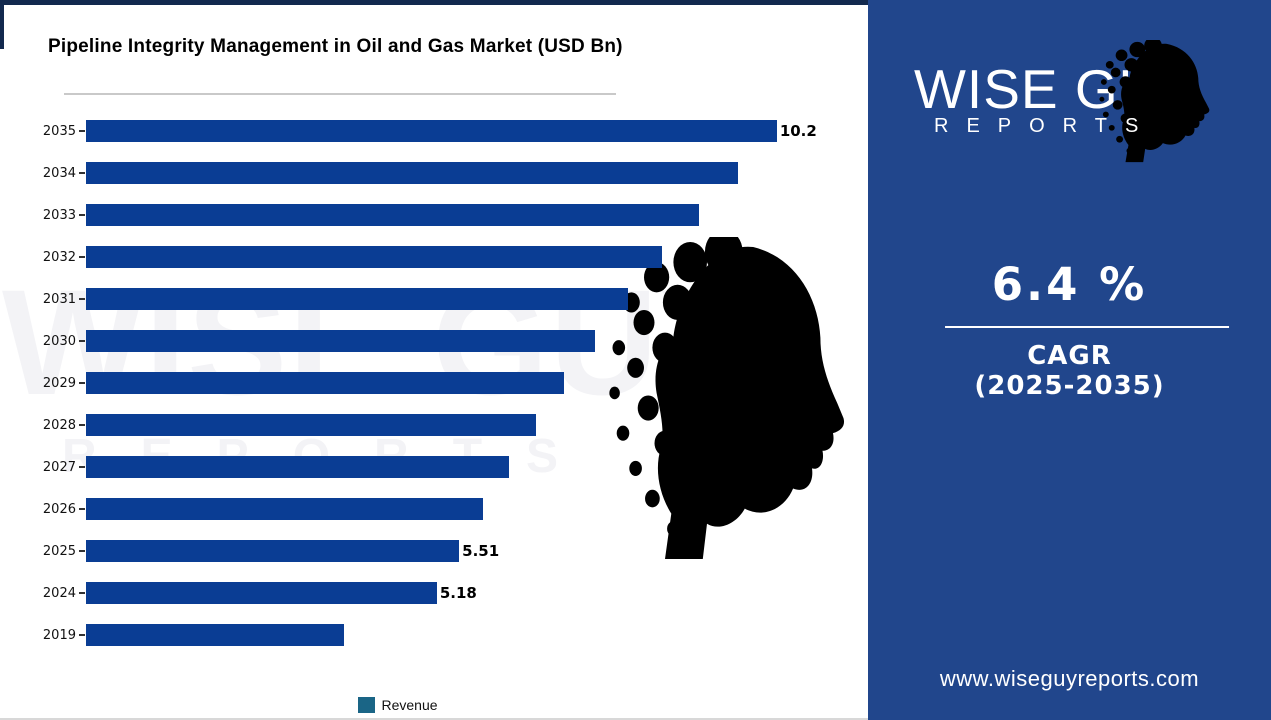 The image size is (1271, 720). What do you see at coordinates (59, 425) in the screenshot?
I see `year-tick-label: 2028` at bounding box center [59, 425].